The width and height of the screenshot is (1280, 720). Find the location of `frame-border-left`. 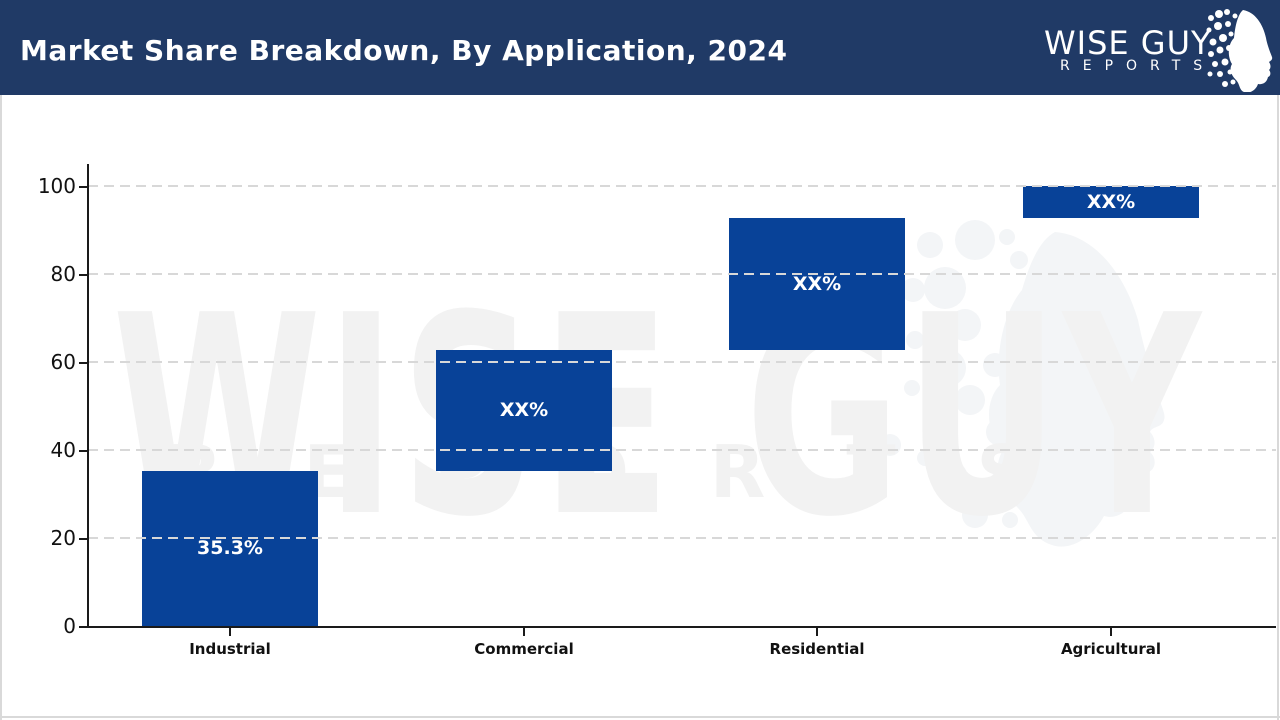

frame-border-left is located at coordinates (1, 407).